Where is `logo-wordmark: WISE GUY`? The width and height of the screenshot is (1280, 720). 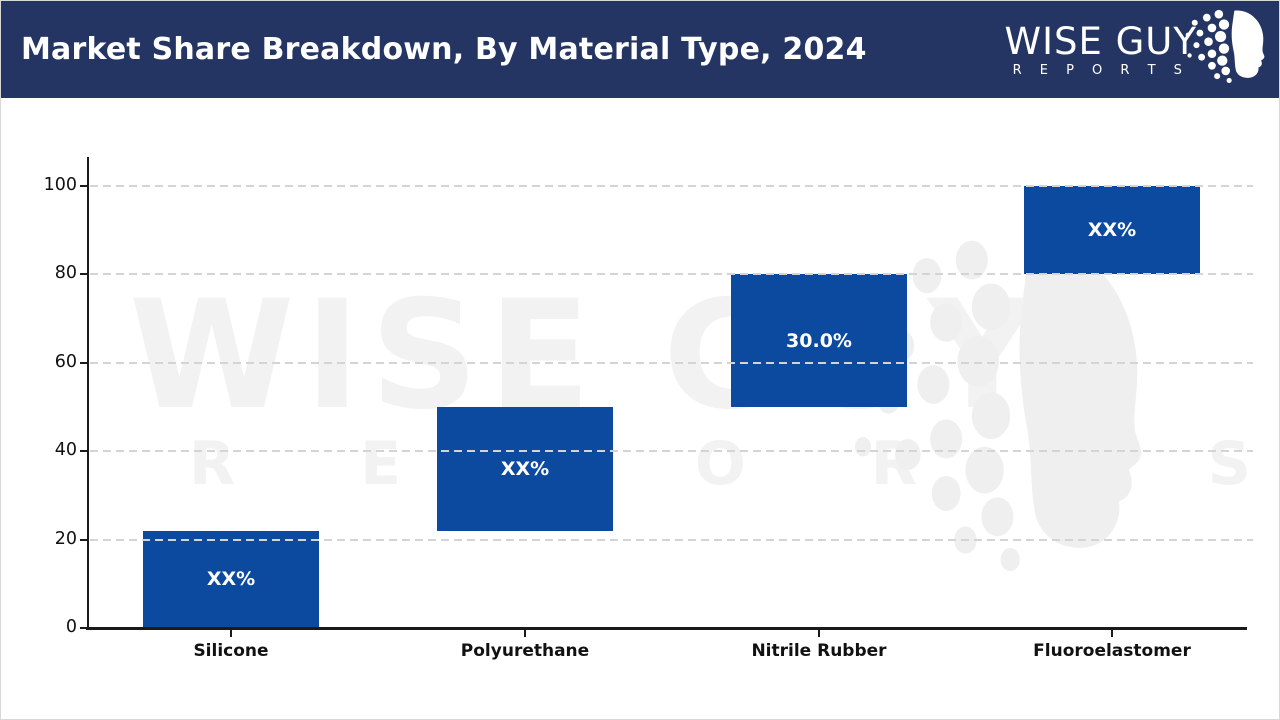 logo-wordmark: WISE GUY is located at coordinates (1100, 41).